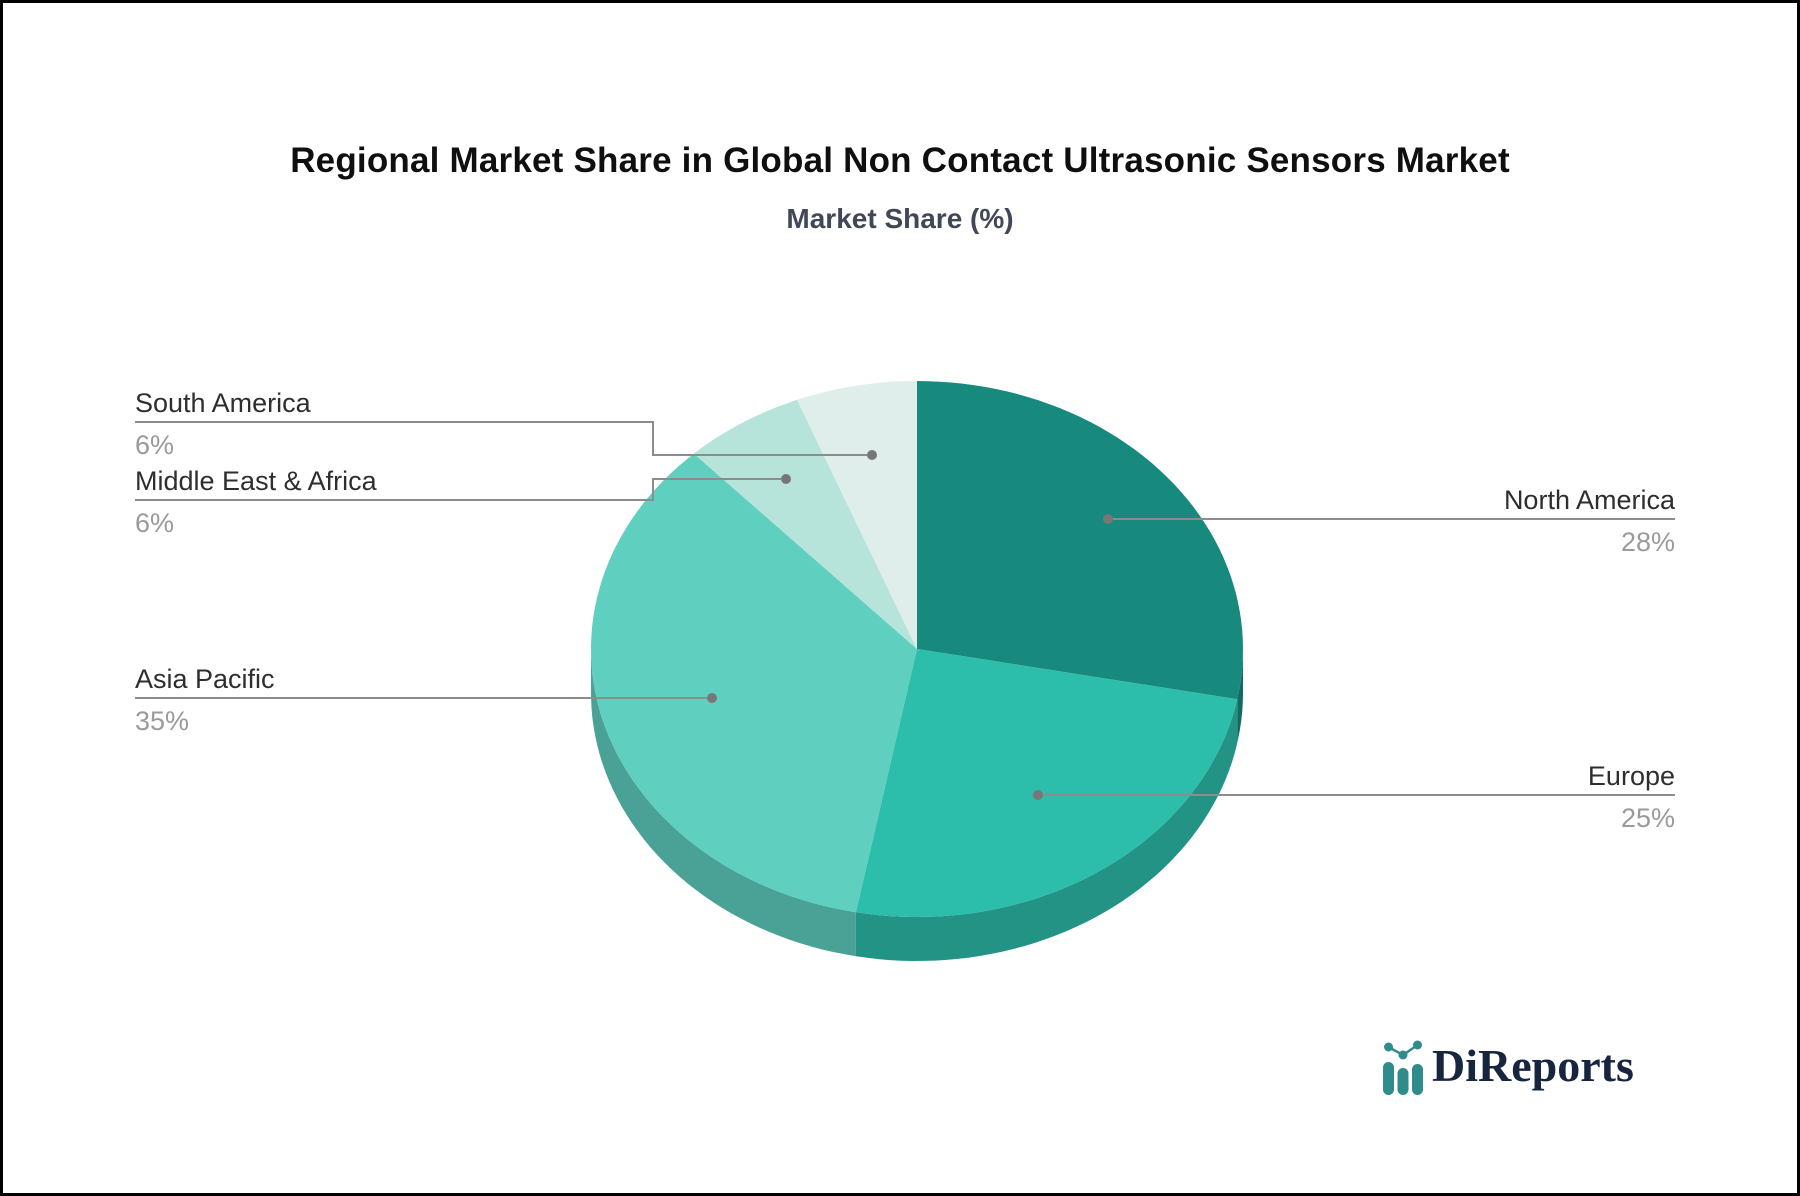 The image size is (1800, 1196). Describe the element at coordinates (1631, 776) in the screenshot. I see `slice-label-europe: Europe` at that location.